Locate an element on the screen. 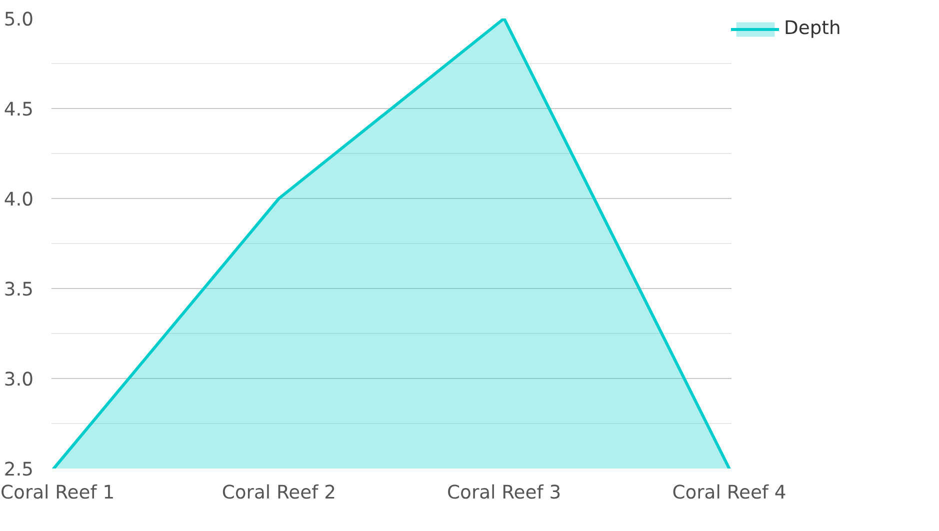  y-tick-label: 5.0 is located at coordinates (19, 20).